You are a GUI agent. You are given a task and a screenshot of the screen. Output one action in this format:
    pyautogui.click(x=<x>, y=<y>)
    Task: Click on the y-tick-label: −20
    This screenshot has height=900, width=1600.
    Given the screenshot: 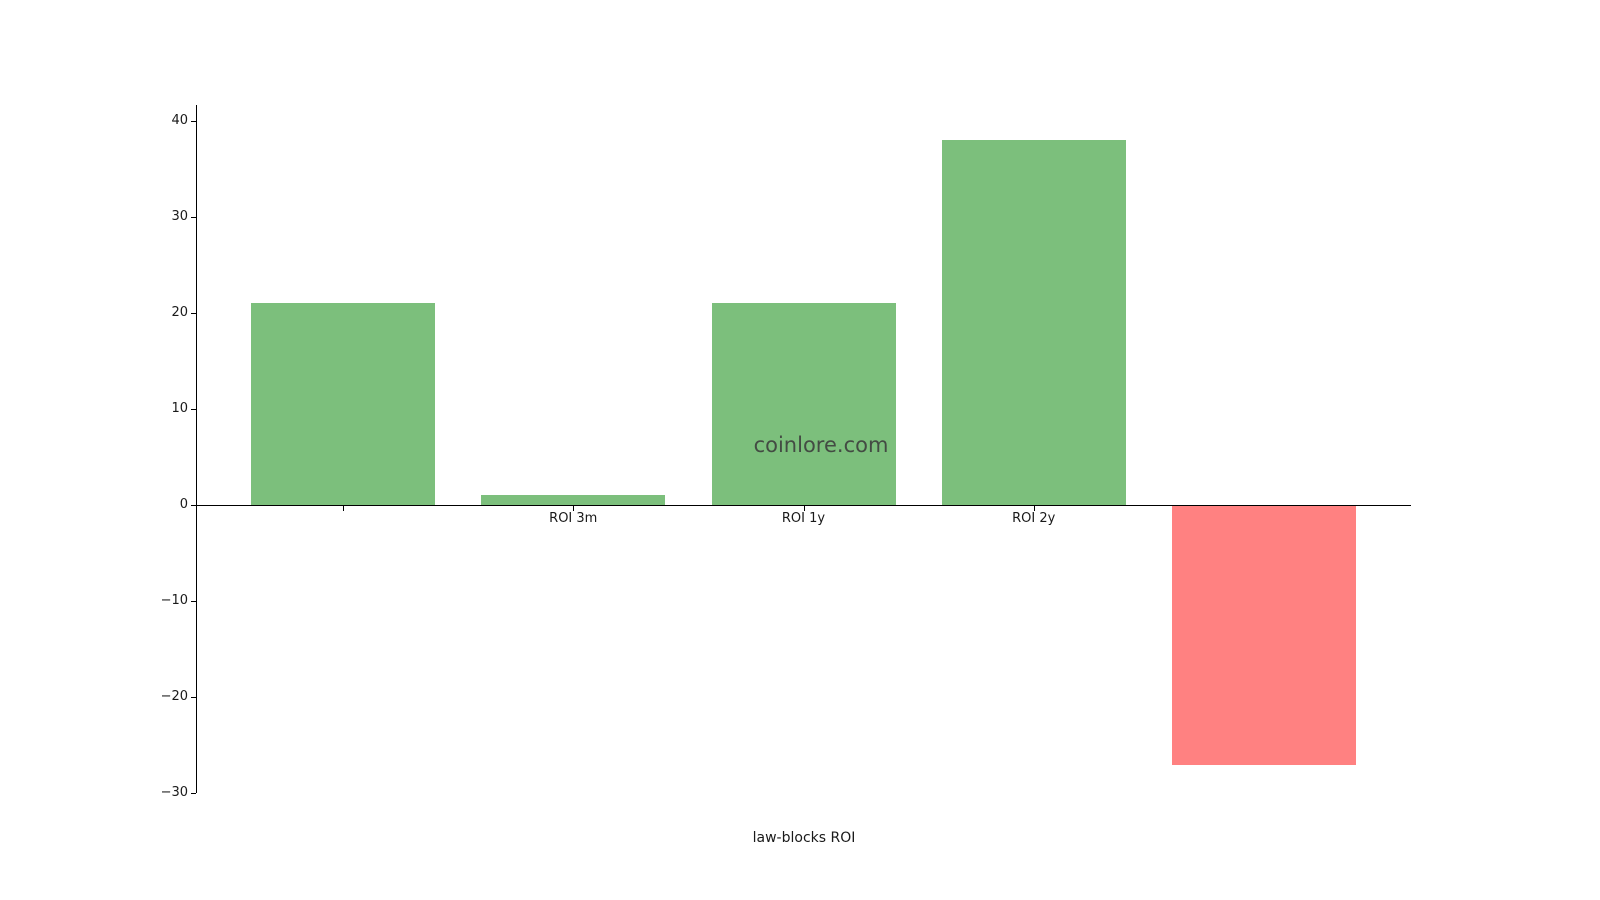 What is the action you would take?
    pyautogui.click(x=174, y=696)
    